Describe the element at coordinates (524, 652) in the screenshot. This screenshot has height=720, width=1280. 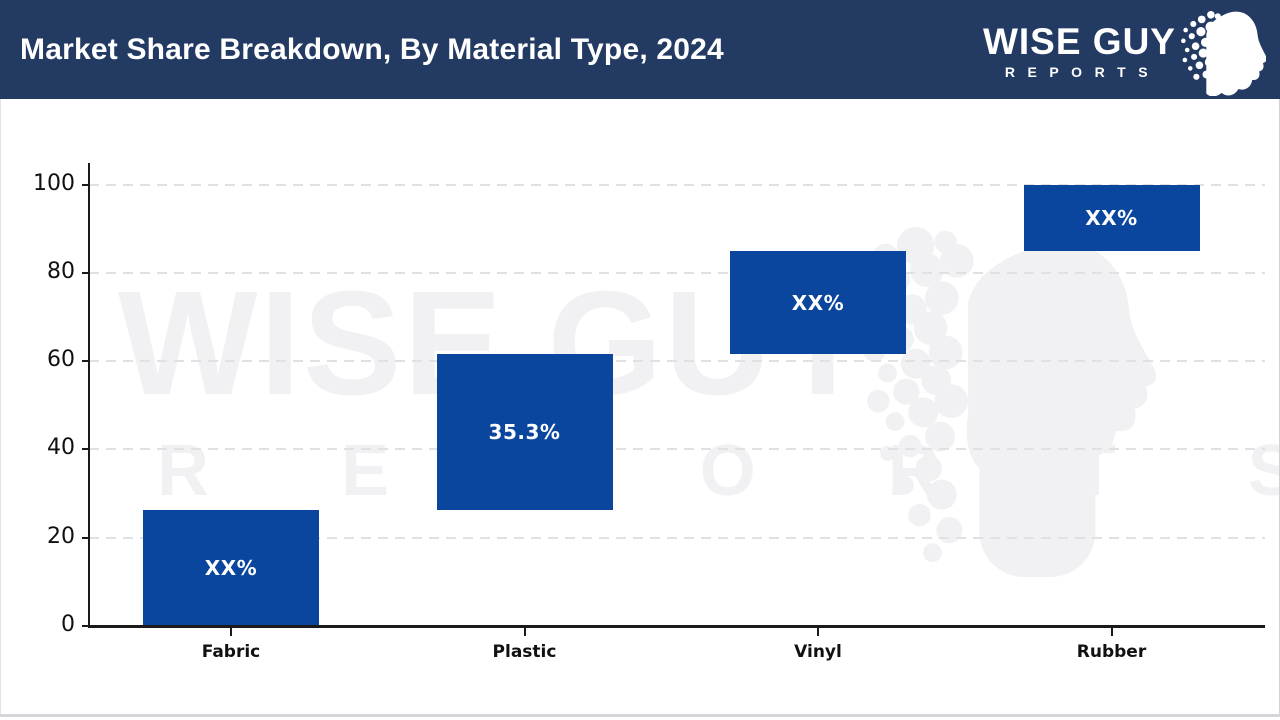
I see `x-label-plastic: Plastic` at that location.